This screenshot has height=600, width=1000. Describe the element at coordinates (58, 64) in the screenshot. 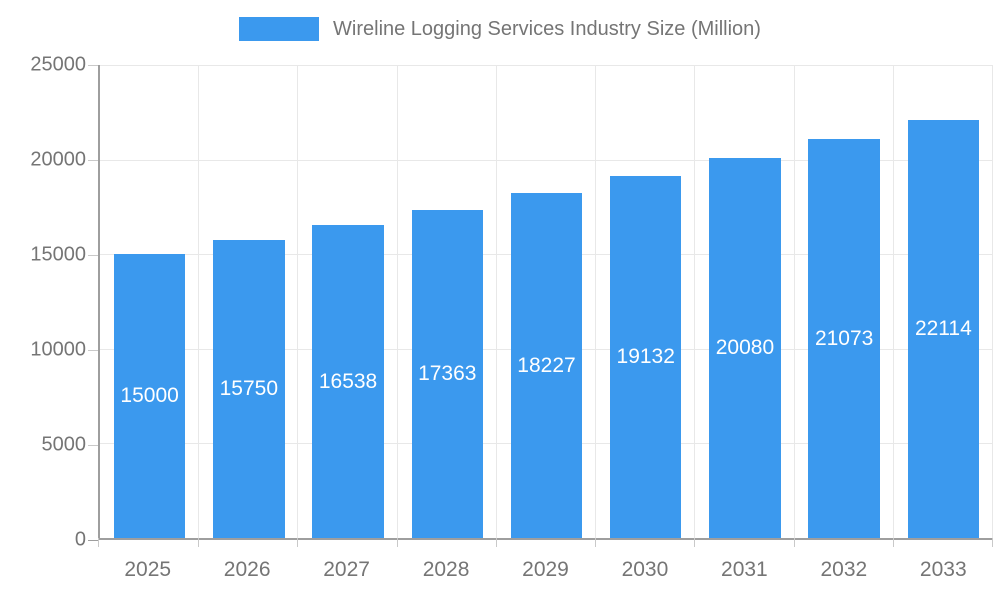

I see `y-tick-label: 25000` at that location.